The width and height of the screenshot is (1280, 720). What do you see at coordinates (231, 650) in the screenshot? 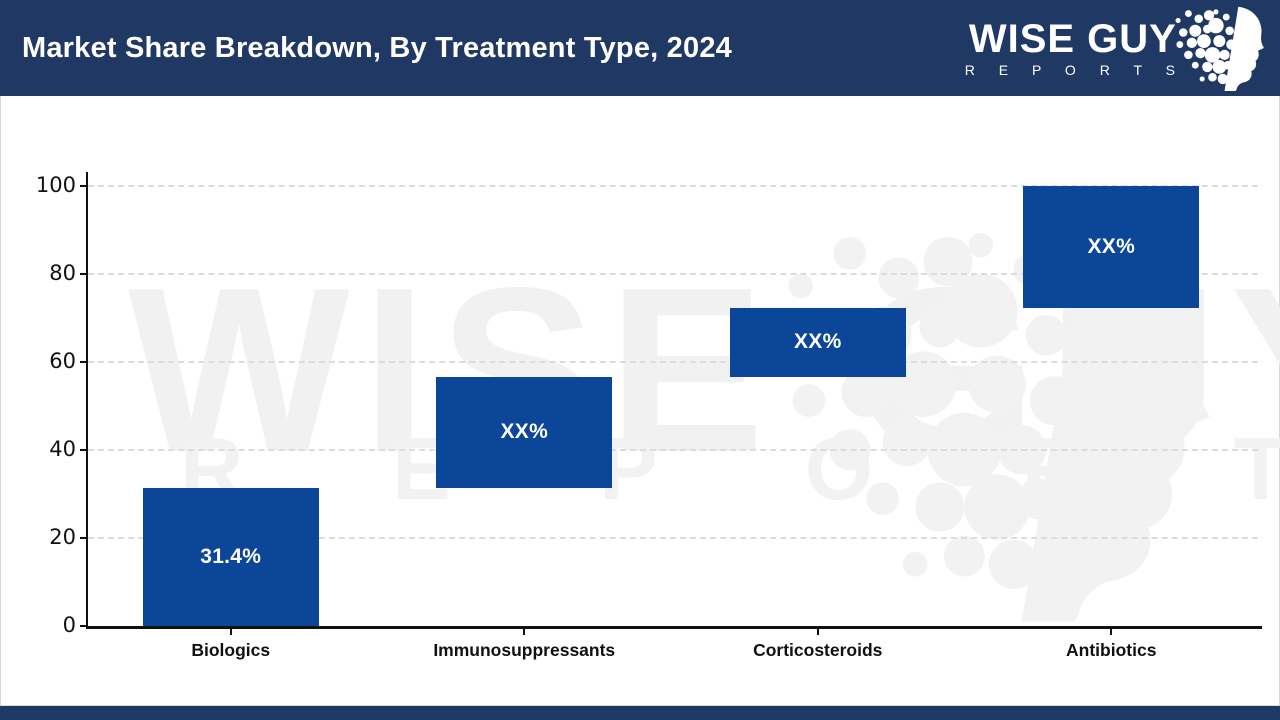
I see `x-axis-category-label: Biologics` at bounding box center [231, 650].